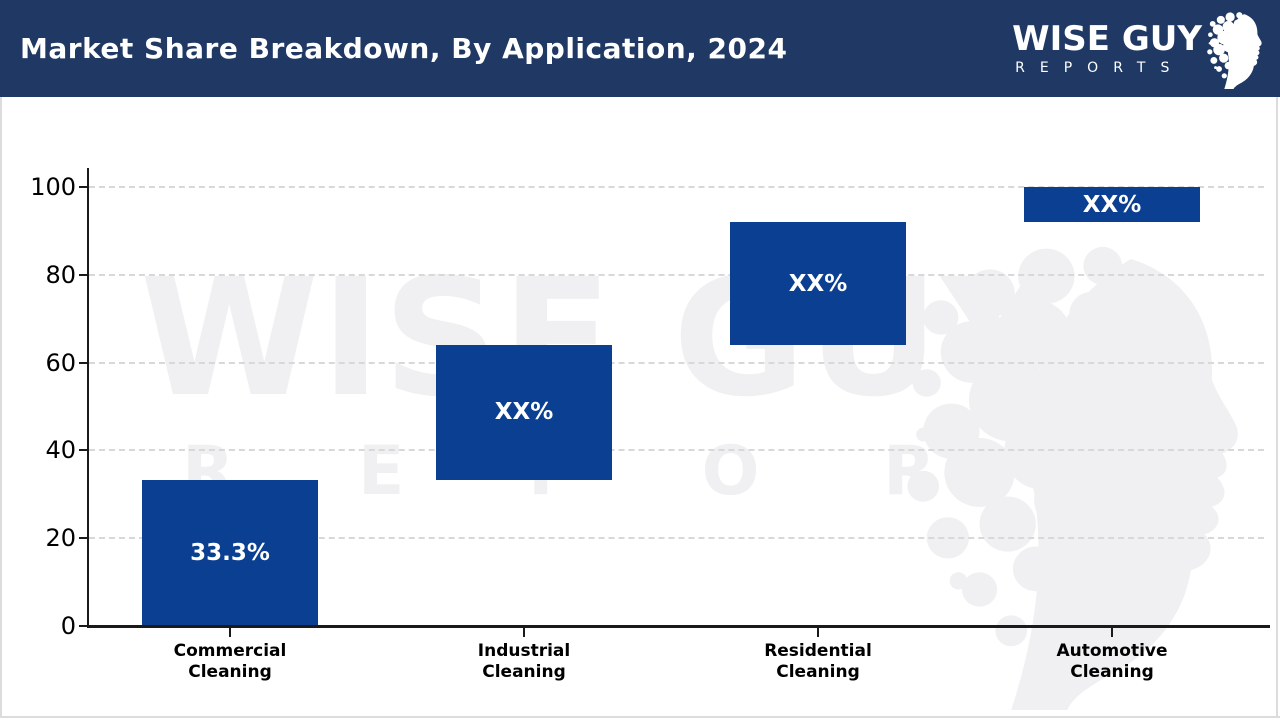  Describe the element at coordinates (818, 651) in the screenshot. I see `category-line1: Residential` at that location.